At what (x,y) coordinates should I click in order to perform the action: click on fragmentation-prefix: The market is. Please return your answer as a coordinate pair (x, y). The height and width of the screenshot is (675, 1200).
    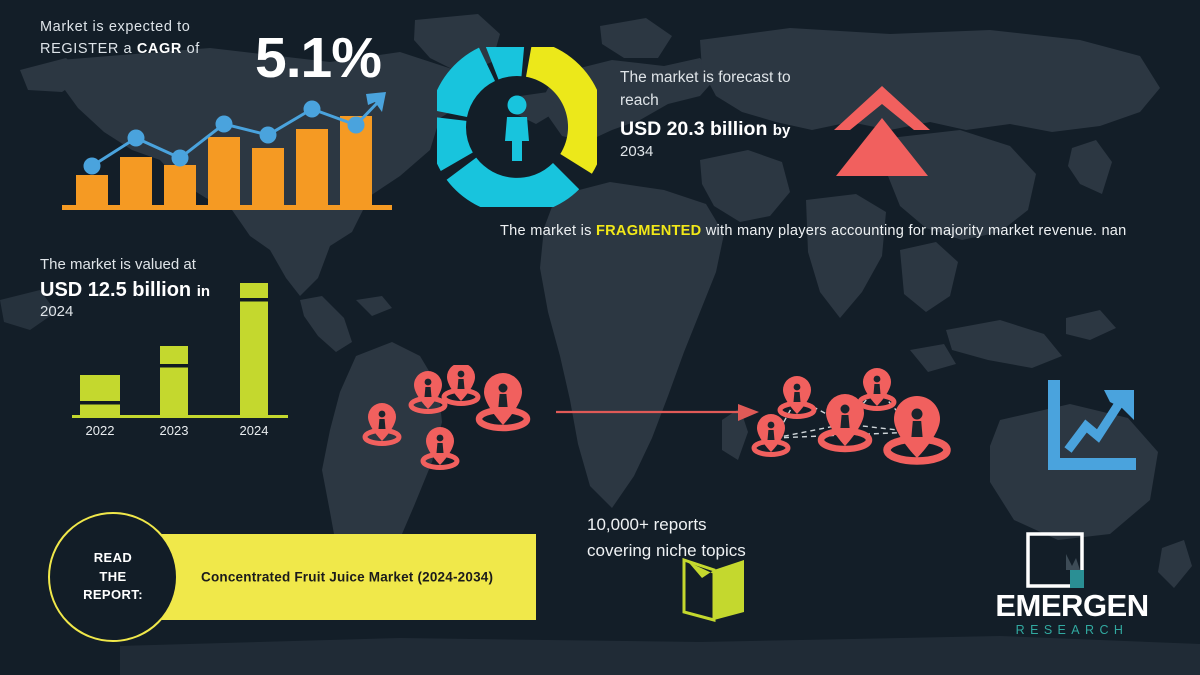
    Looking at the image, I should click on (548, 231).